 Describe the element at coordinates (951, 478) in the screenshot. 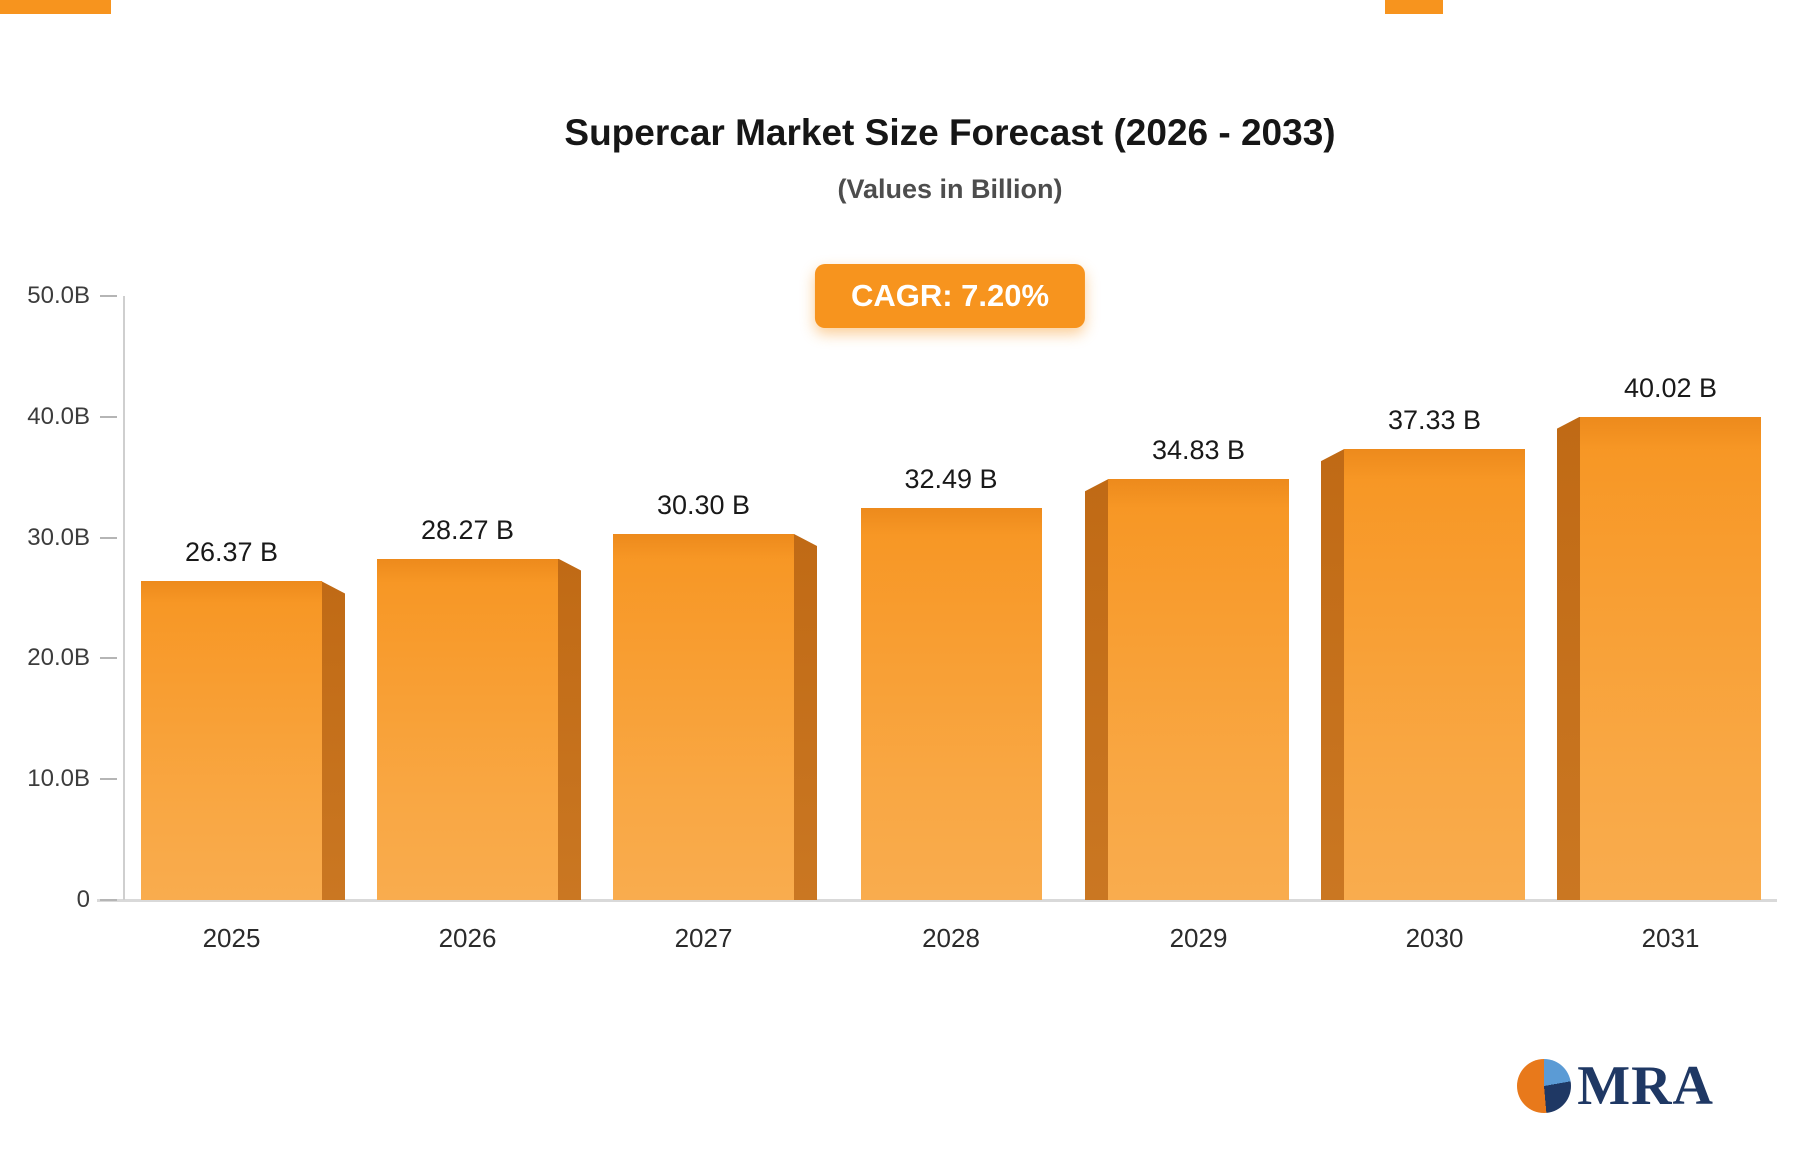

I see `bar-value-label: 32.49 B` at that location.